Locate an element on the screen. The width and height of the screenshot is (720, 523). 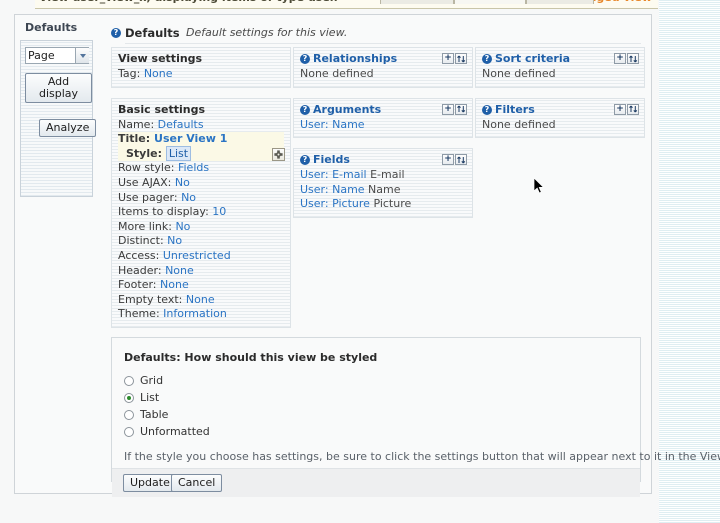
row-value-link: Fields is located at coordinates (193, 168).